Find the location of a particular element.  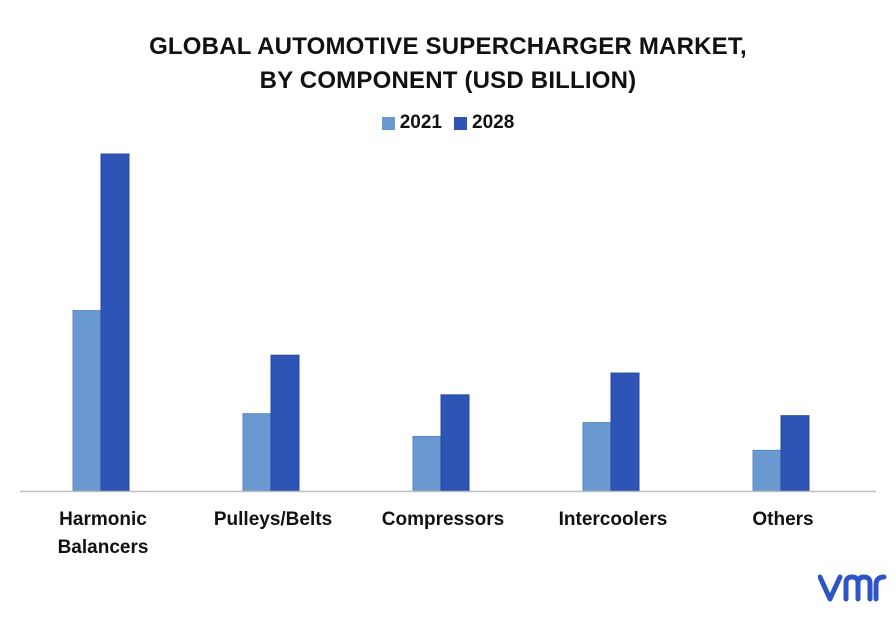

x-tick-label-line: Pulleys/Belts is located at coordinates (273, 519).